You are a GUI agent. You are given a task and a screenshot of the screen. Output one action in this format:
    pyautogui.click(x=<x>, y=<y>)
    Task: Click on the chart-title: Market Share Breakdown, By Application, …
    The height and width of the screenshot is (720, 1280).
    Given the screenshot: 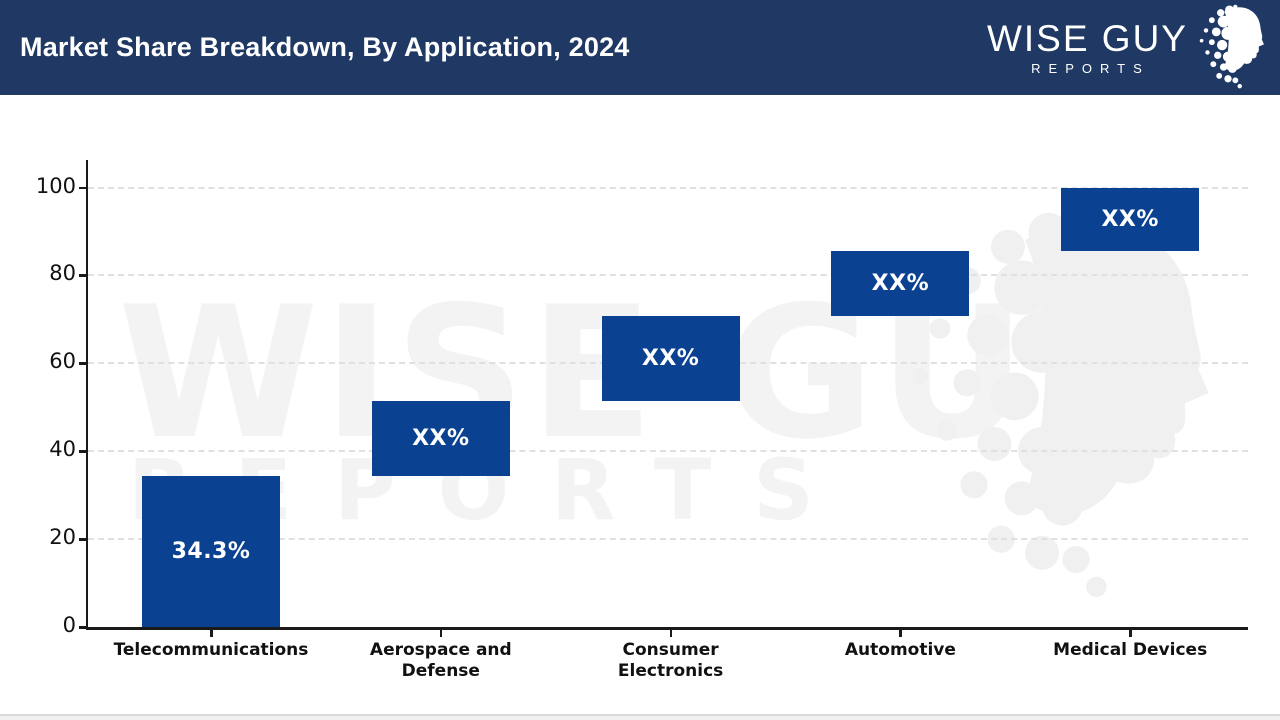 What is the action you would take?
    pyautogui.click(x=325, y=47)
    